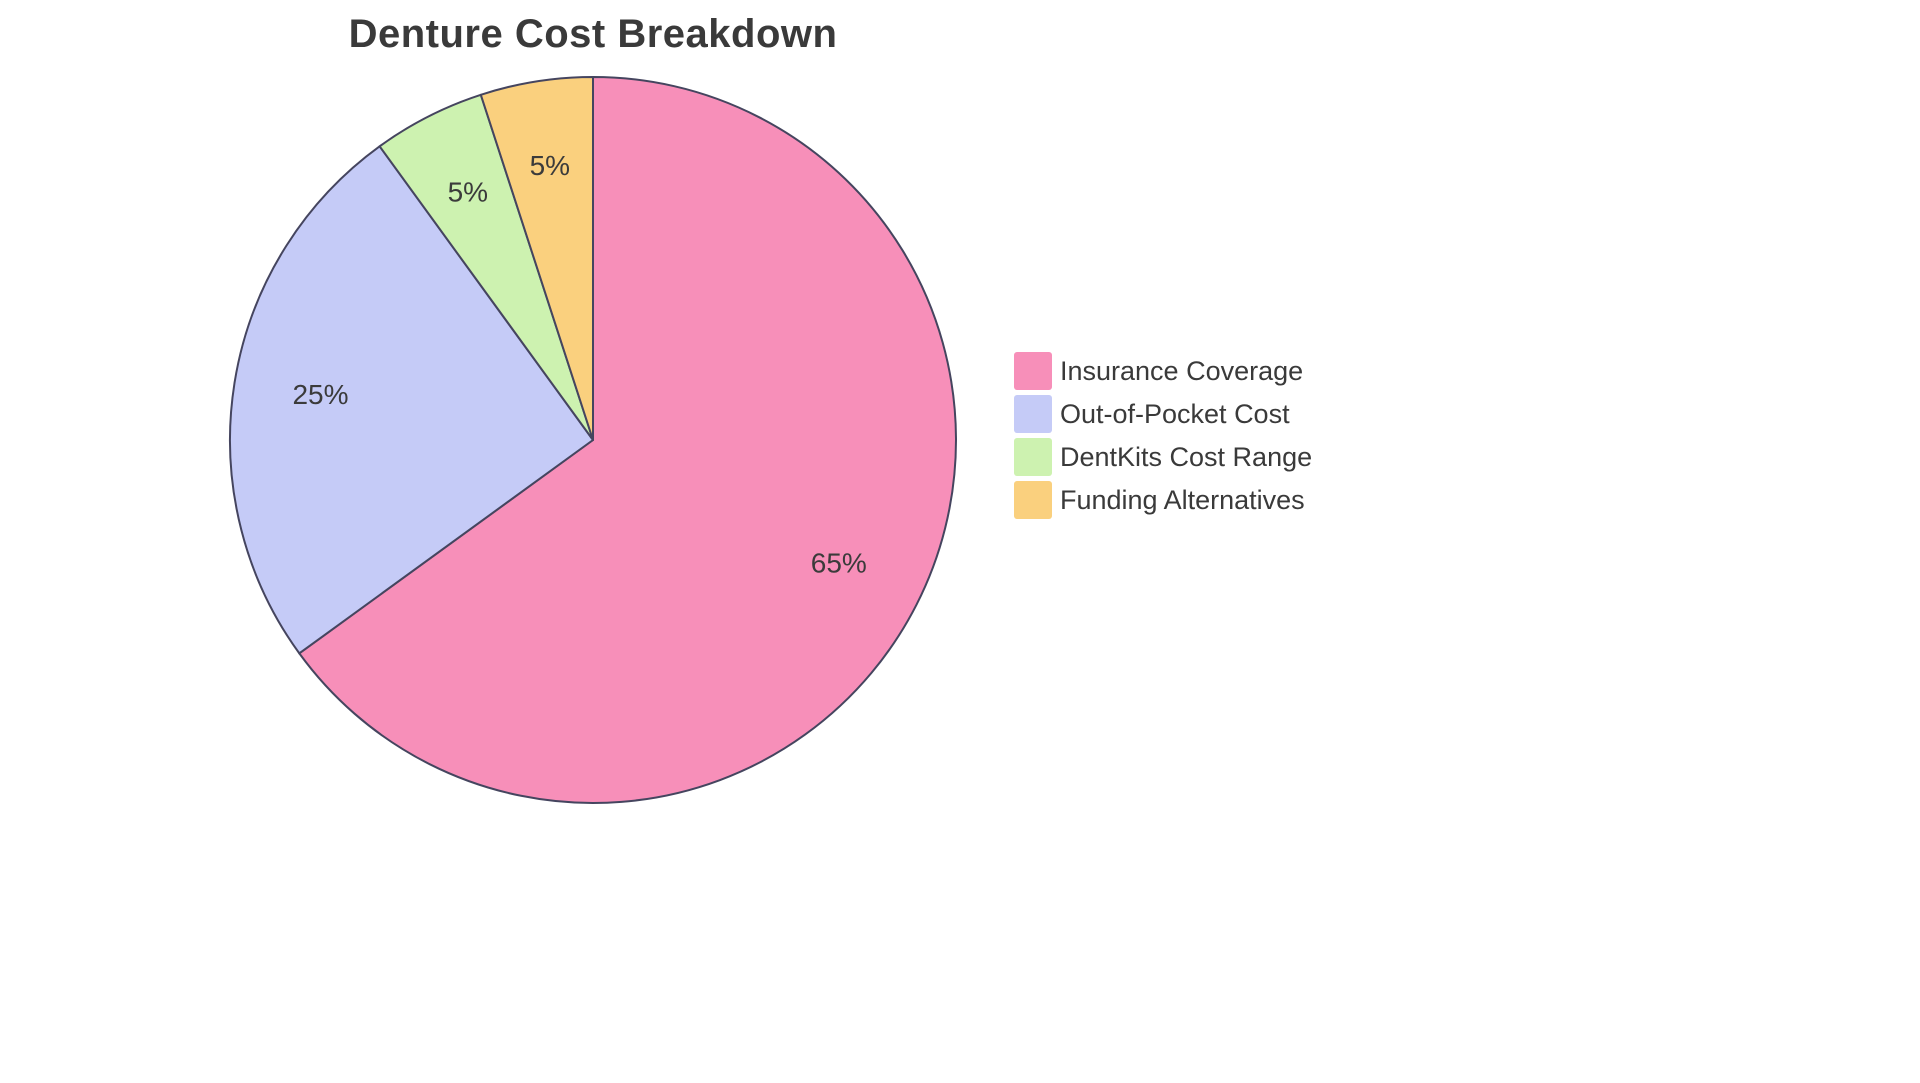 This screenshot has height=1083, width=1920. Describe the element at coordinates (1182, 499) in the screenshot. I see `legend-label: Funding Alternatives` at that location.